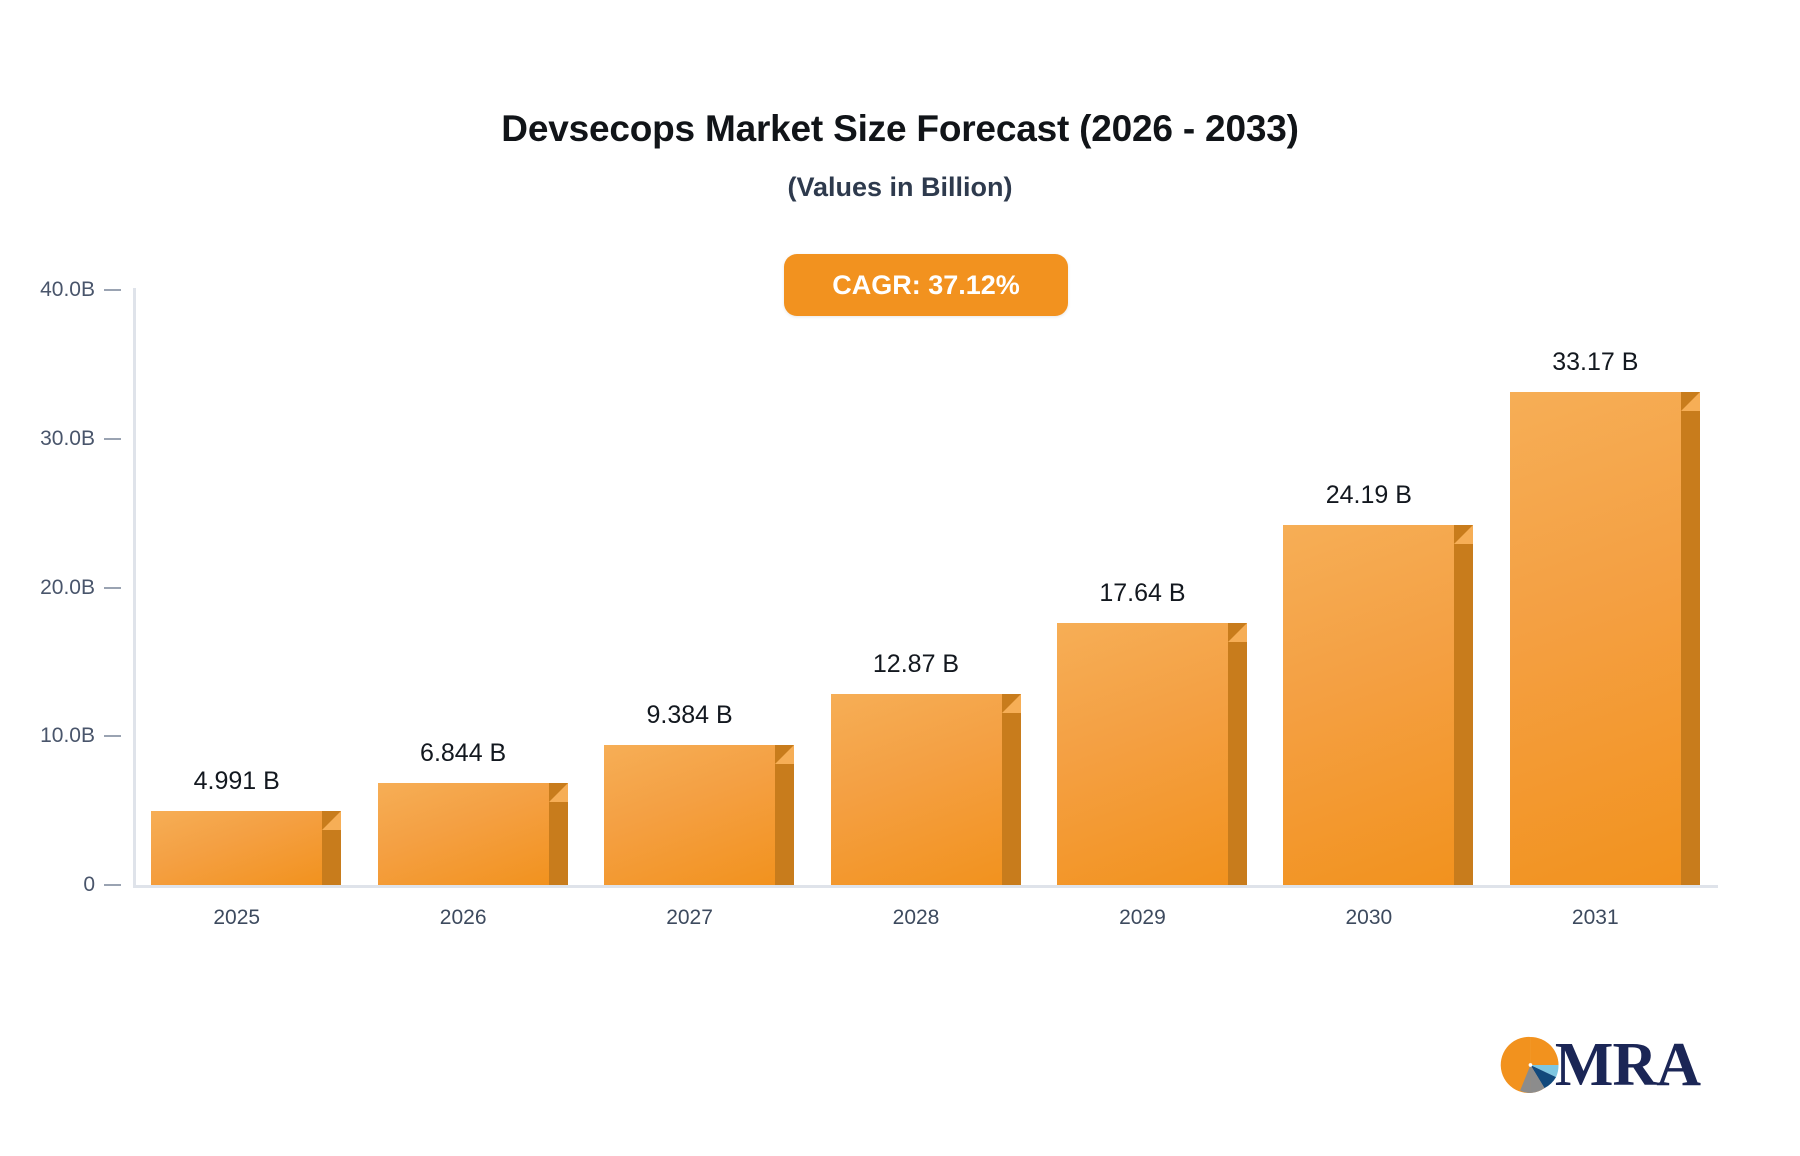 The image size is (1800, 1156). I want to click on x-axis-tick-label: 2026, so click(463, 917).